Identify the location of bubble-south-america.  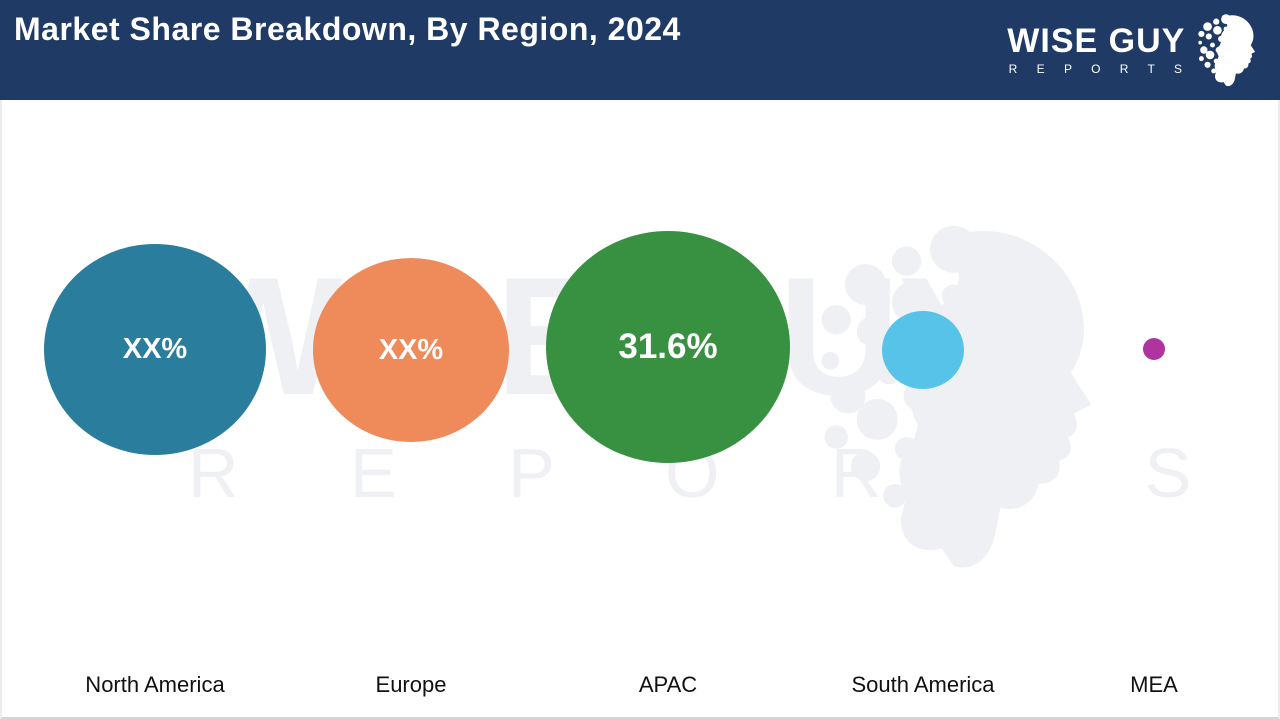
(923, 350).